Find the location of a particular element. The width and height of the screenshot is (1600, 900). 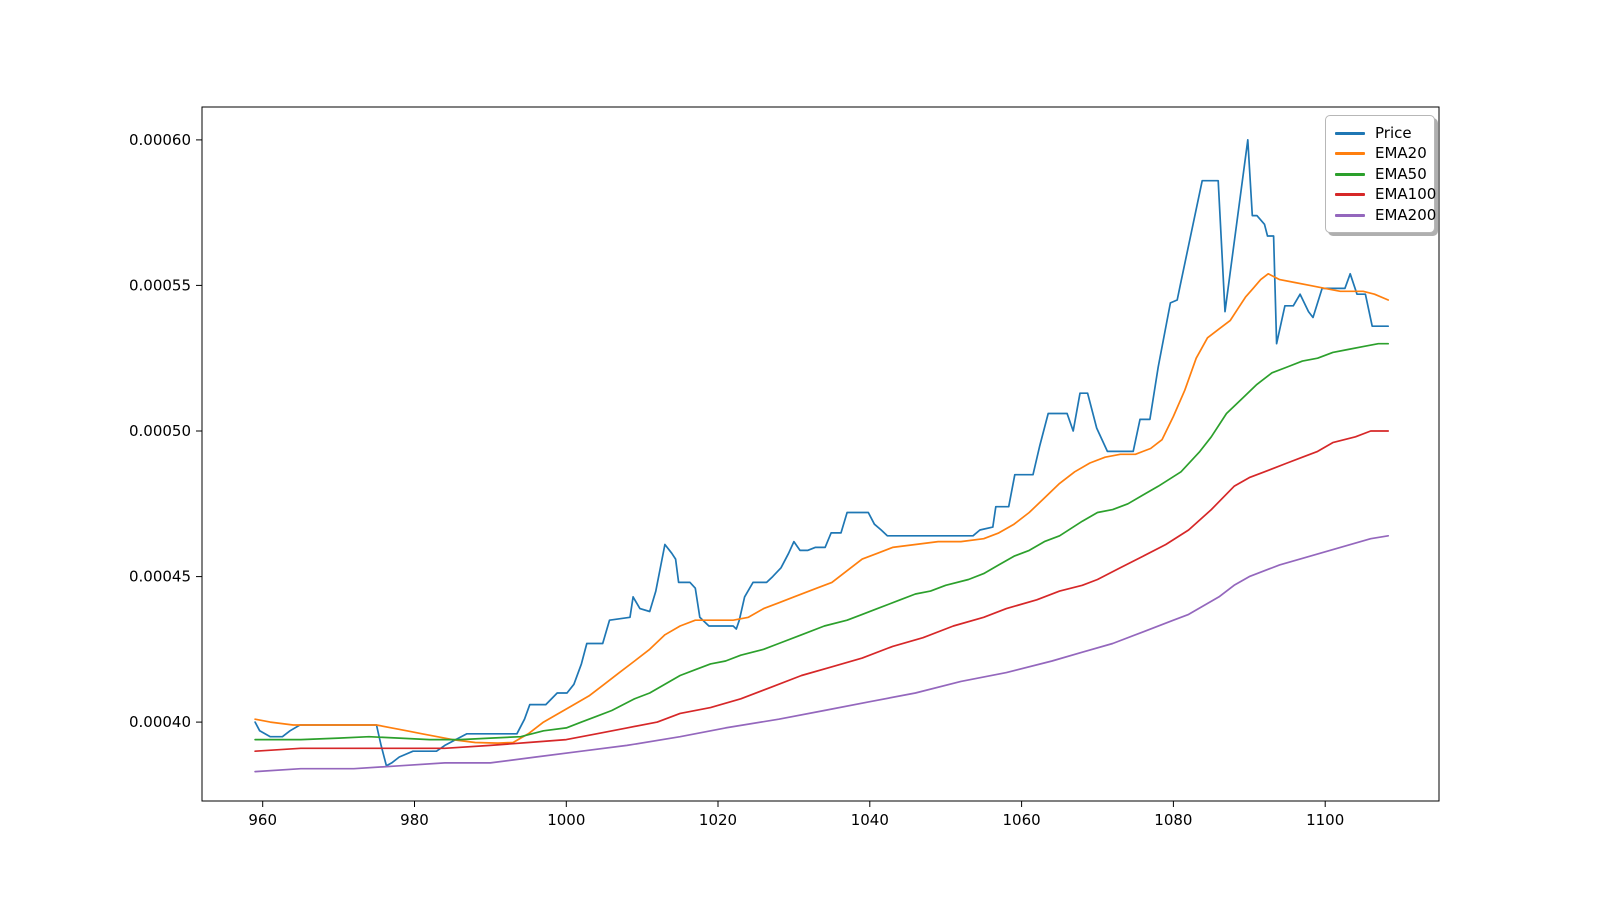

legend-item-ema100: EMA100 is located at coordinates (1385, 195).